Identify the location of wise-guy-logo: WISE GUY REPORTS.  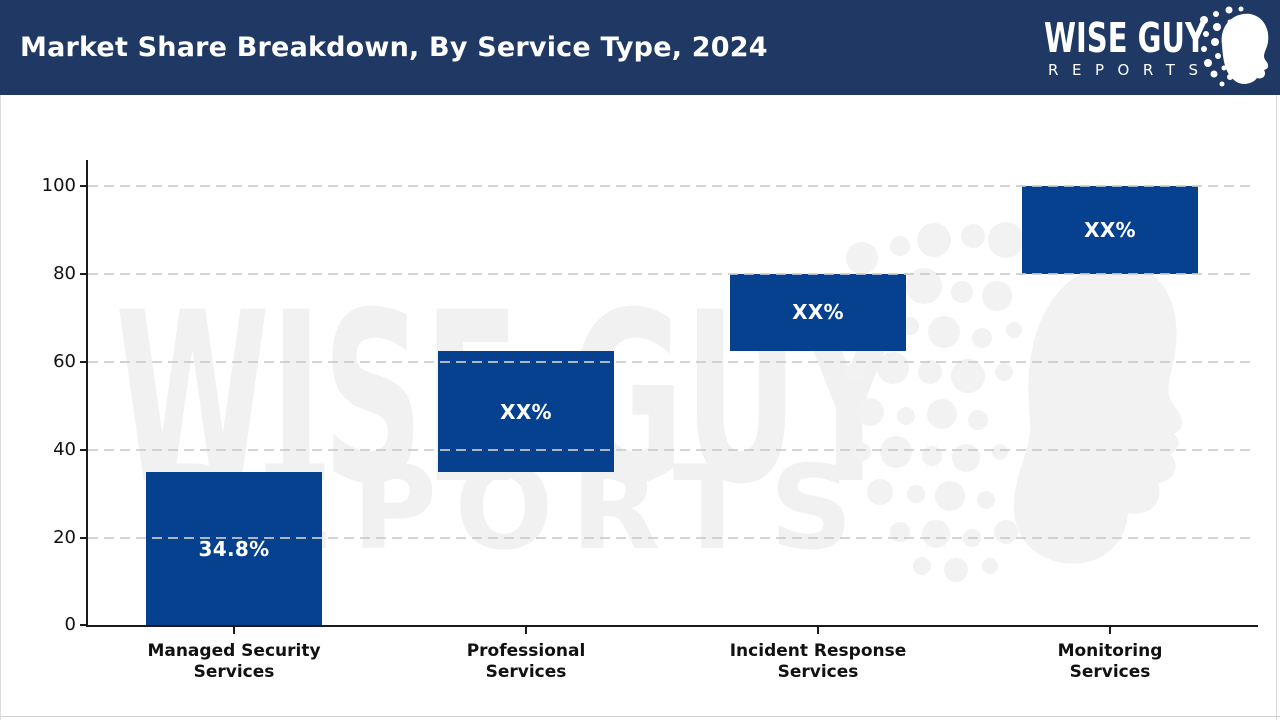
(1156, 46).